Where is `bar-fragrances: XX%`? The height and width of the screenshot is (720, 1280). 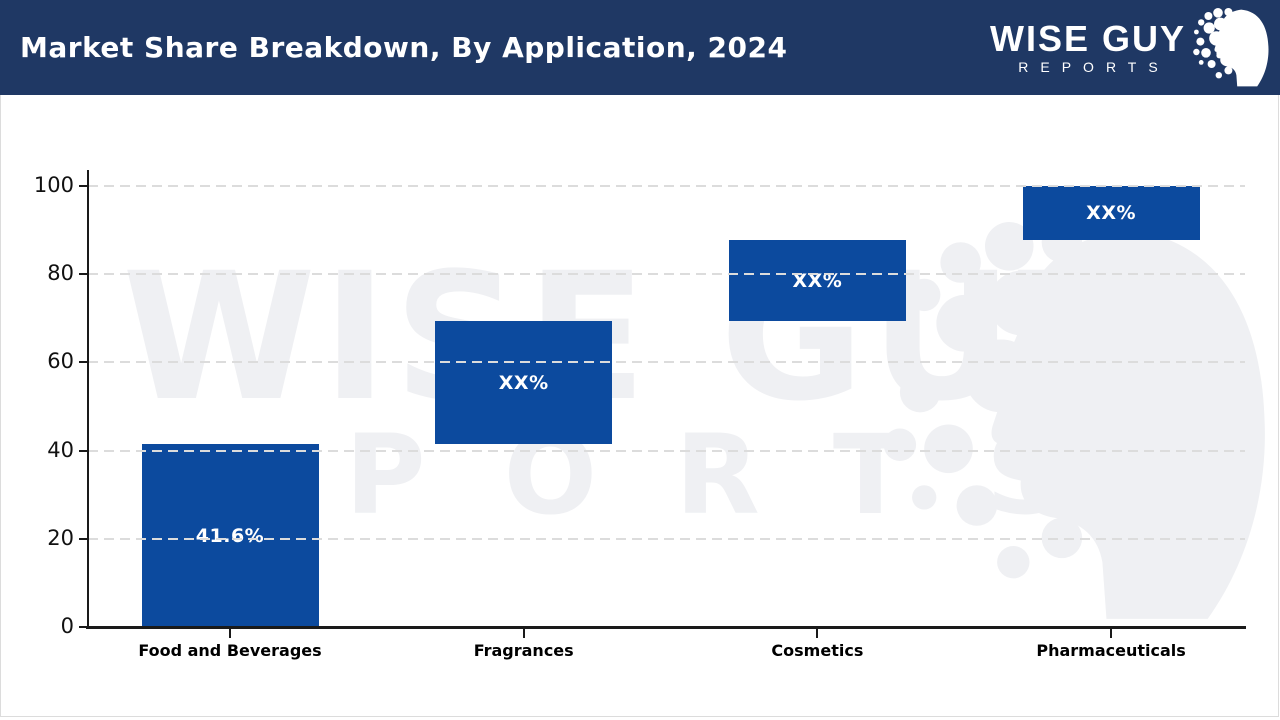
bar-fragrances: XX% is located at coordinates (524, 382).